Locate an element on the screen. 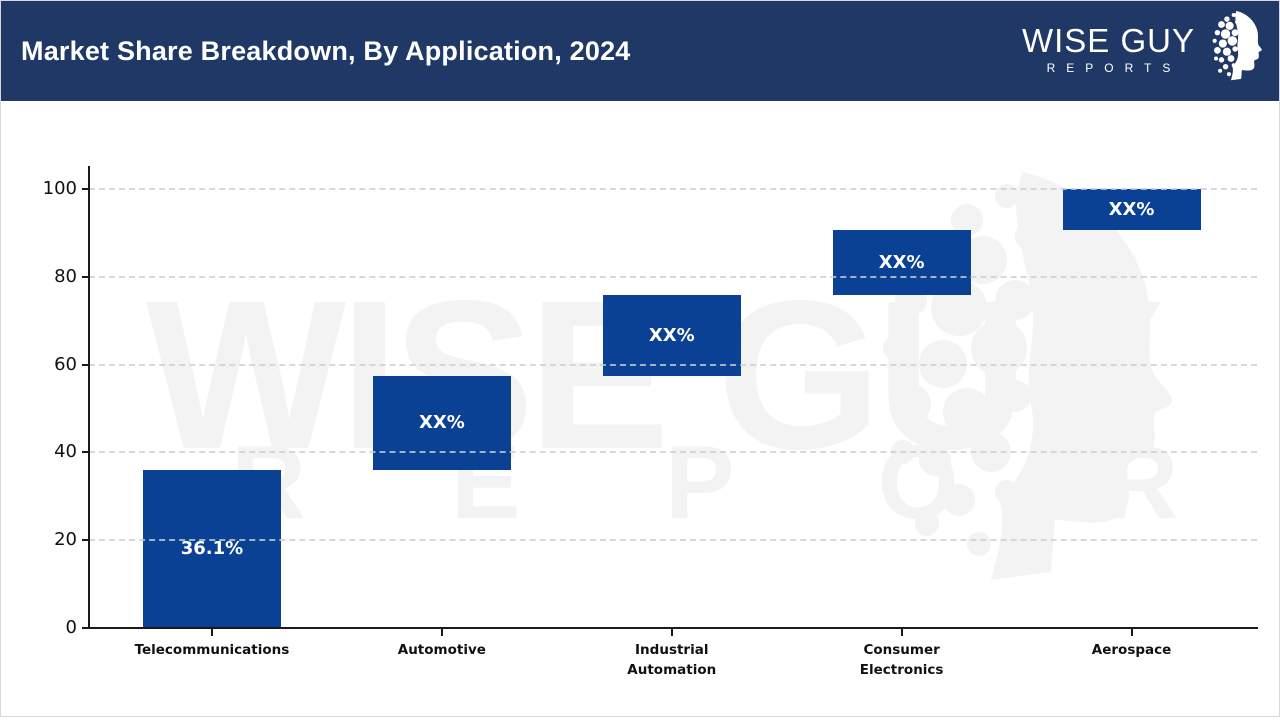 Image resolution: width=1280 pixels, height=720 pixels. y-tick-label-100: 100 is located at coordinates (59, 188).